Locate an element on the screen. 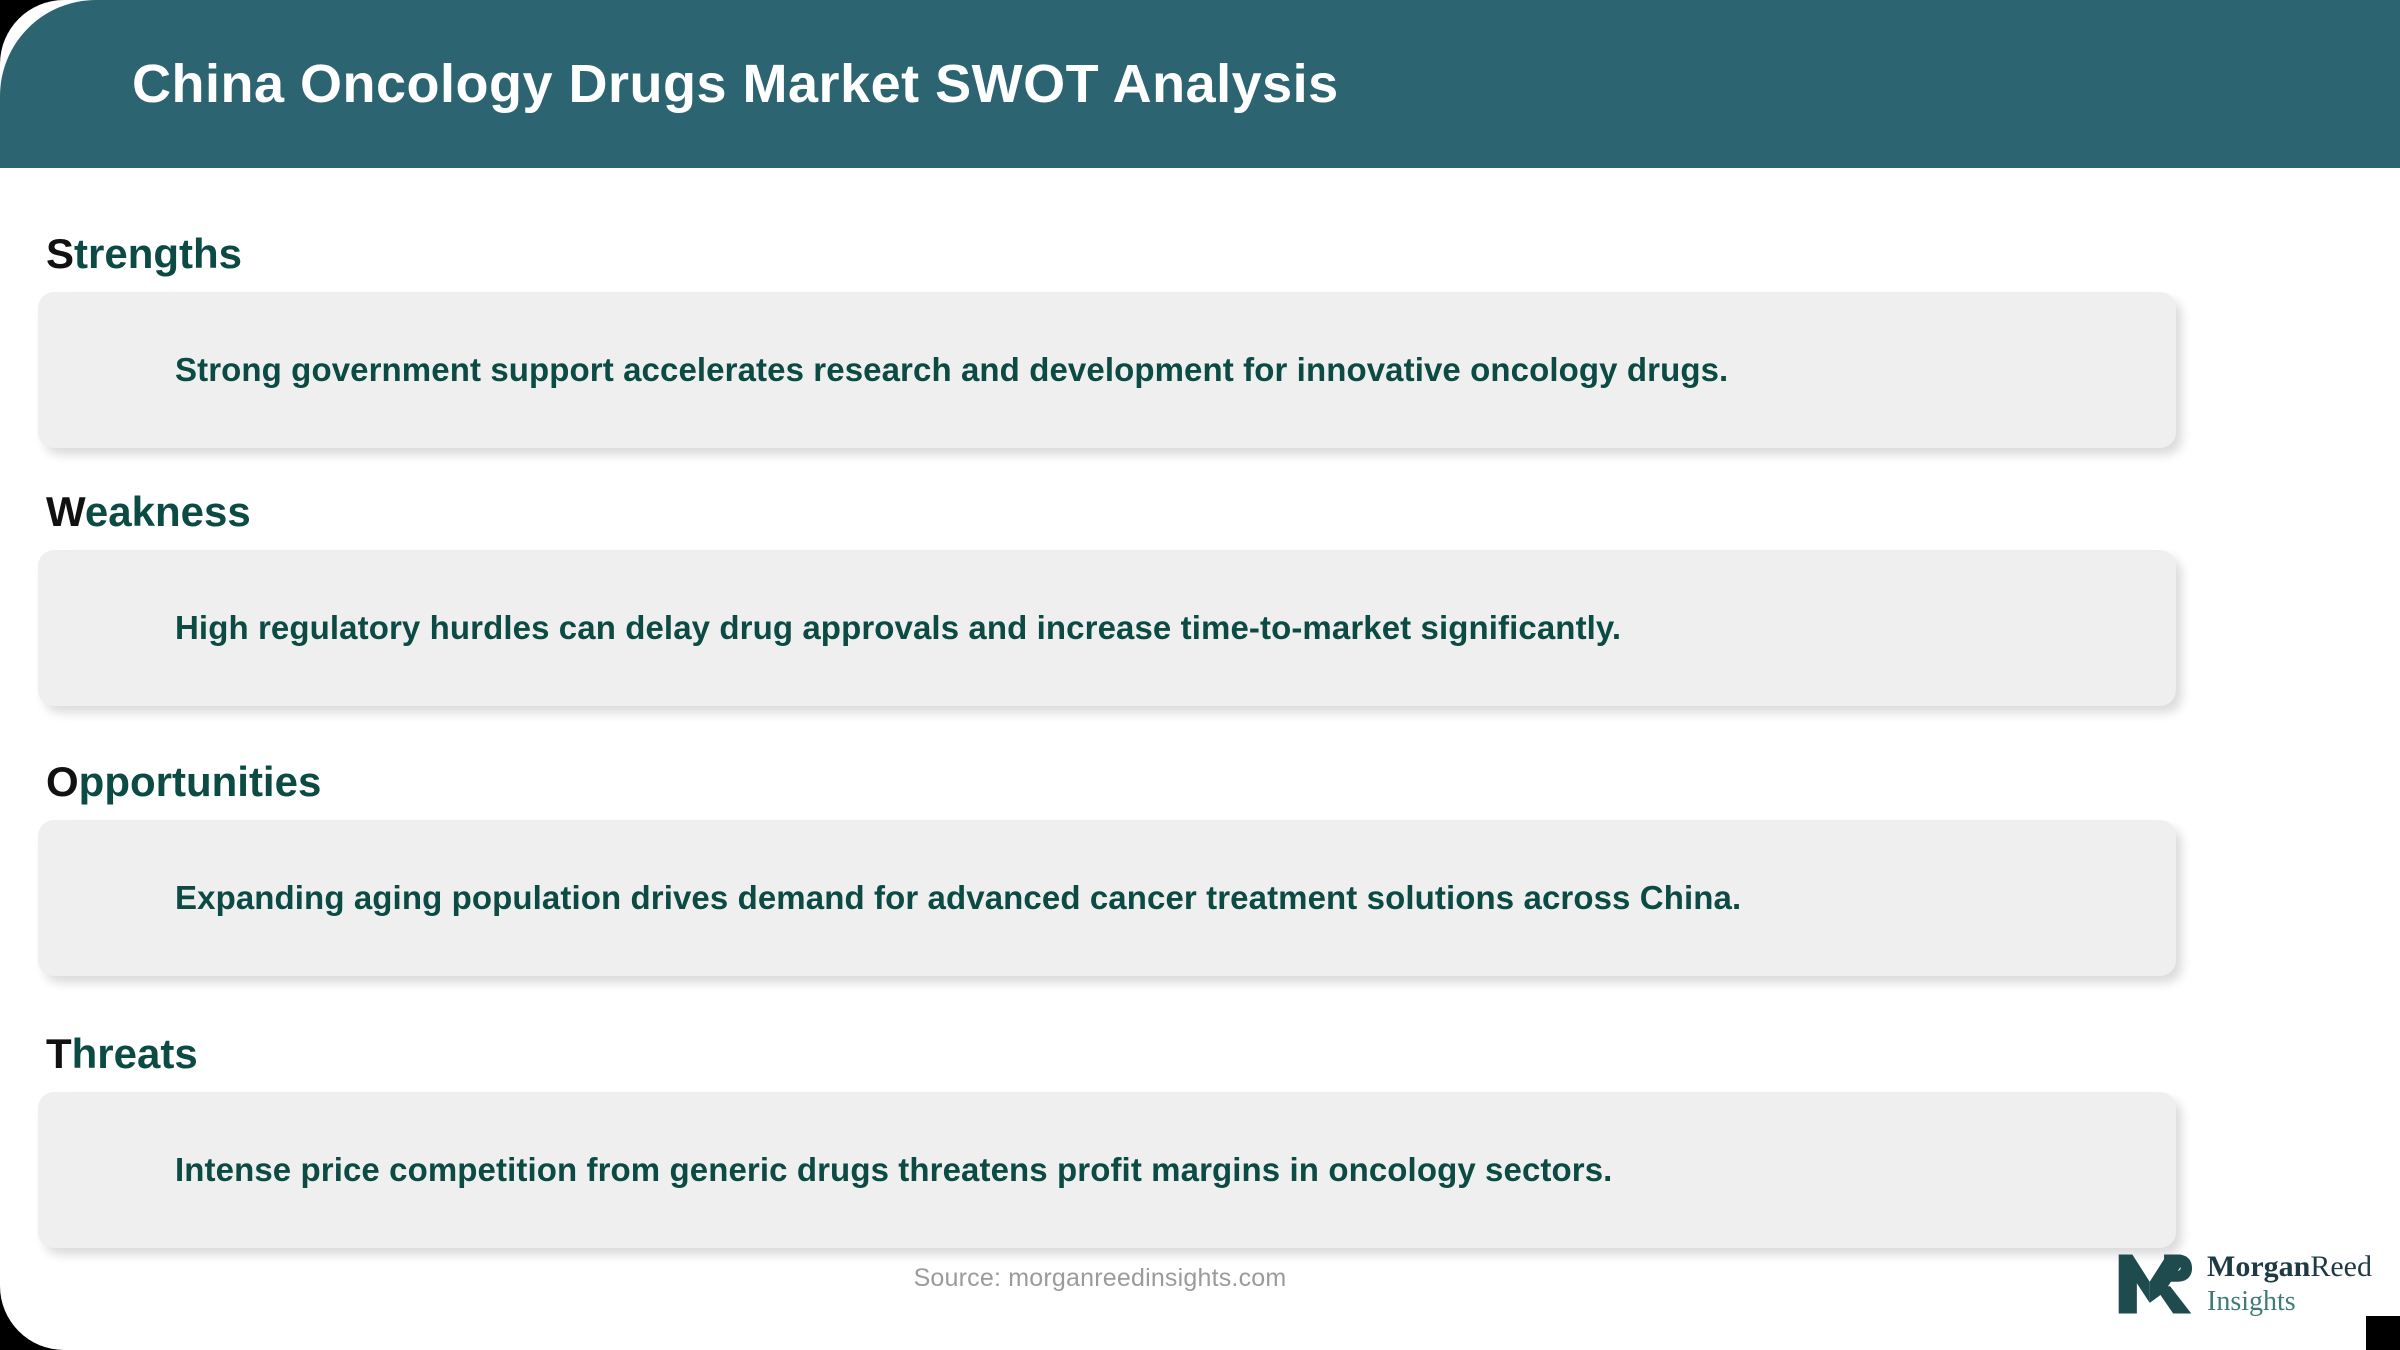  source-label: Source: morganreedinsights.com is located at coordinates (1100, 1278).